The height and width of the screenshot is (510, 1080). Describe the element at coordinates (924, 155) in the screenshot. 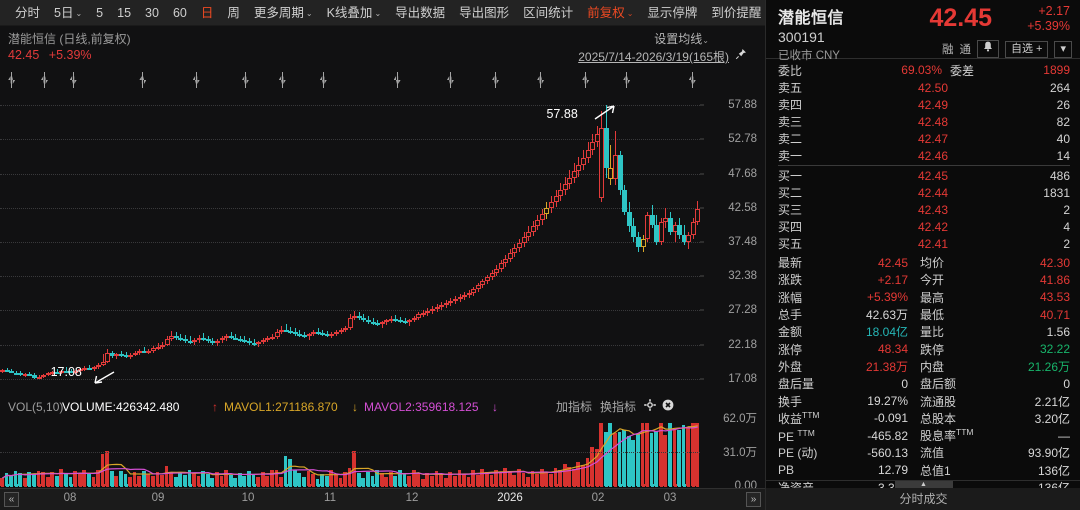

I see `ask-row: 卖一 42.46 14` at that location.